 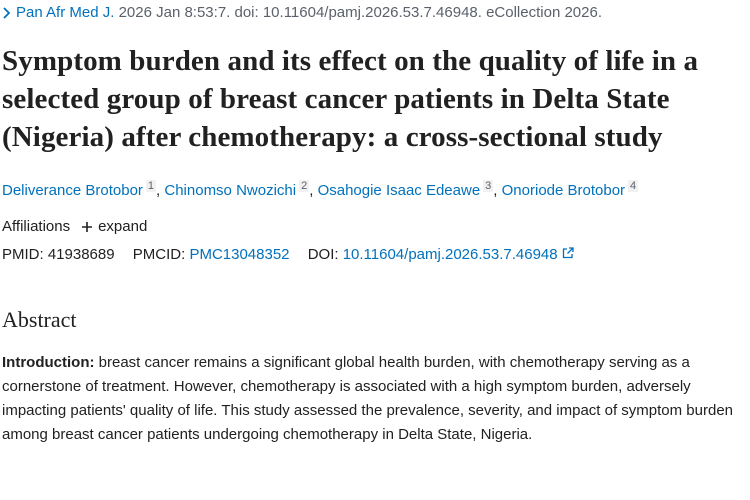 What do you see at coordinates (230, 190) in the screenshot?
I see `author-link: Chinomso Nwozichi` at bounding box center [230, 190].